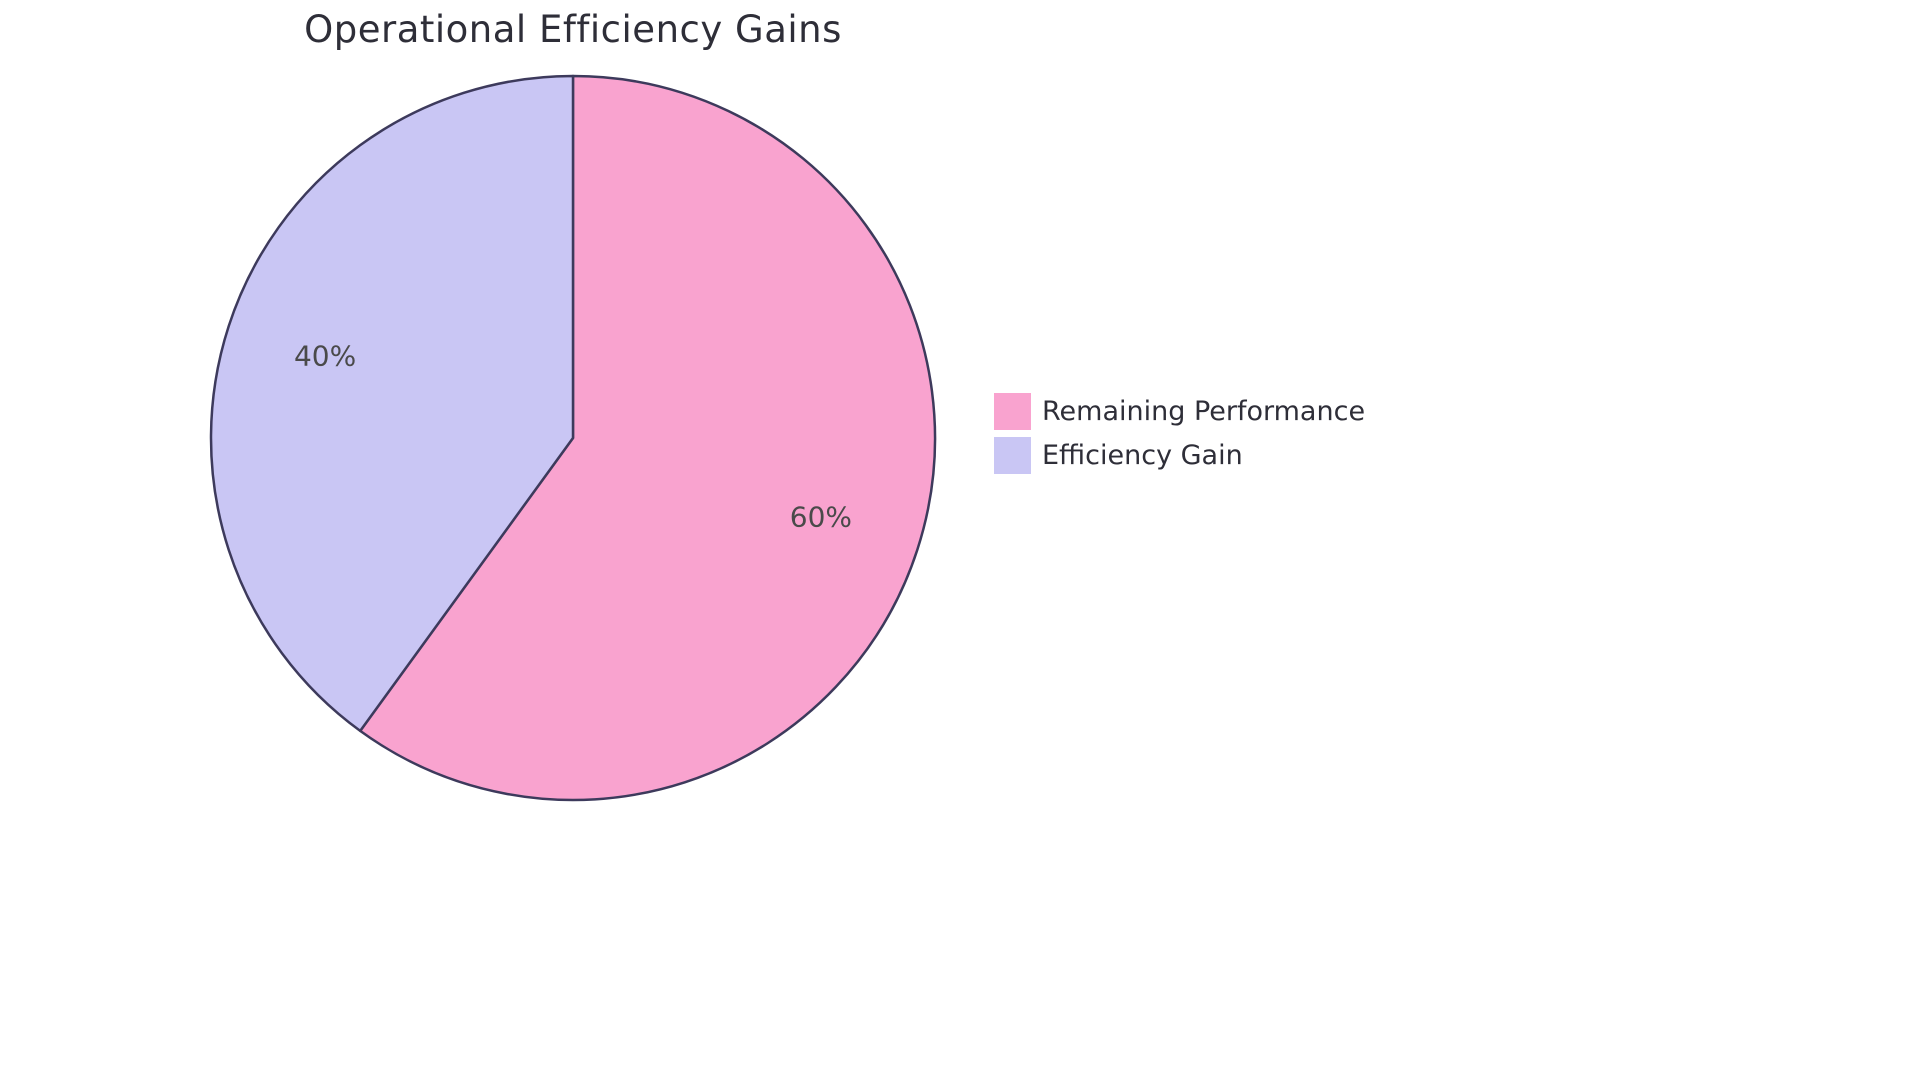 The width and height of the screenshot is (1920, 1083). What do you see at coordinates (325, 356) in the screenshot?
I see `pie-percent-label-efficiency-gain: 40%` at bounding box center [325, 356].